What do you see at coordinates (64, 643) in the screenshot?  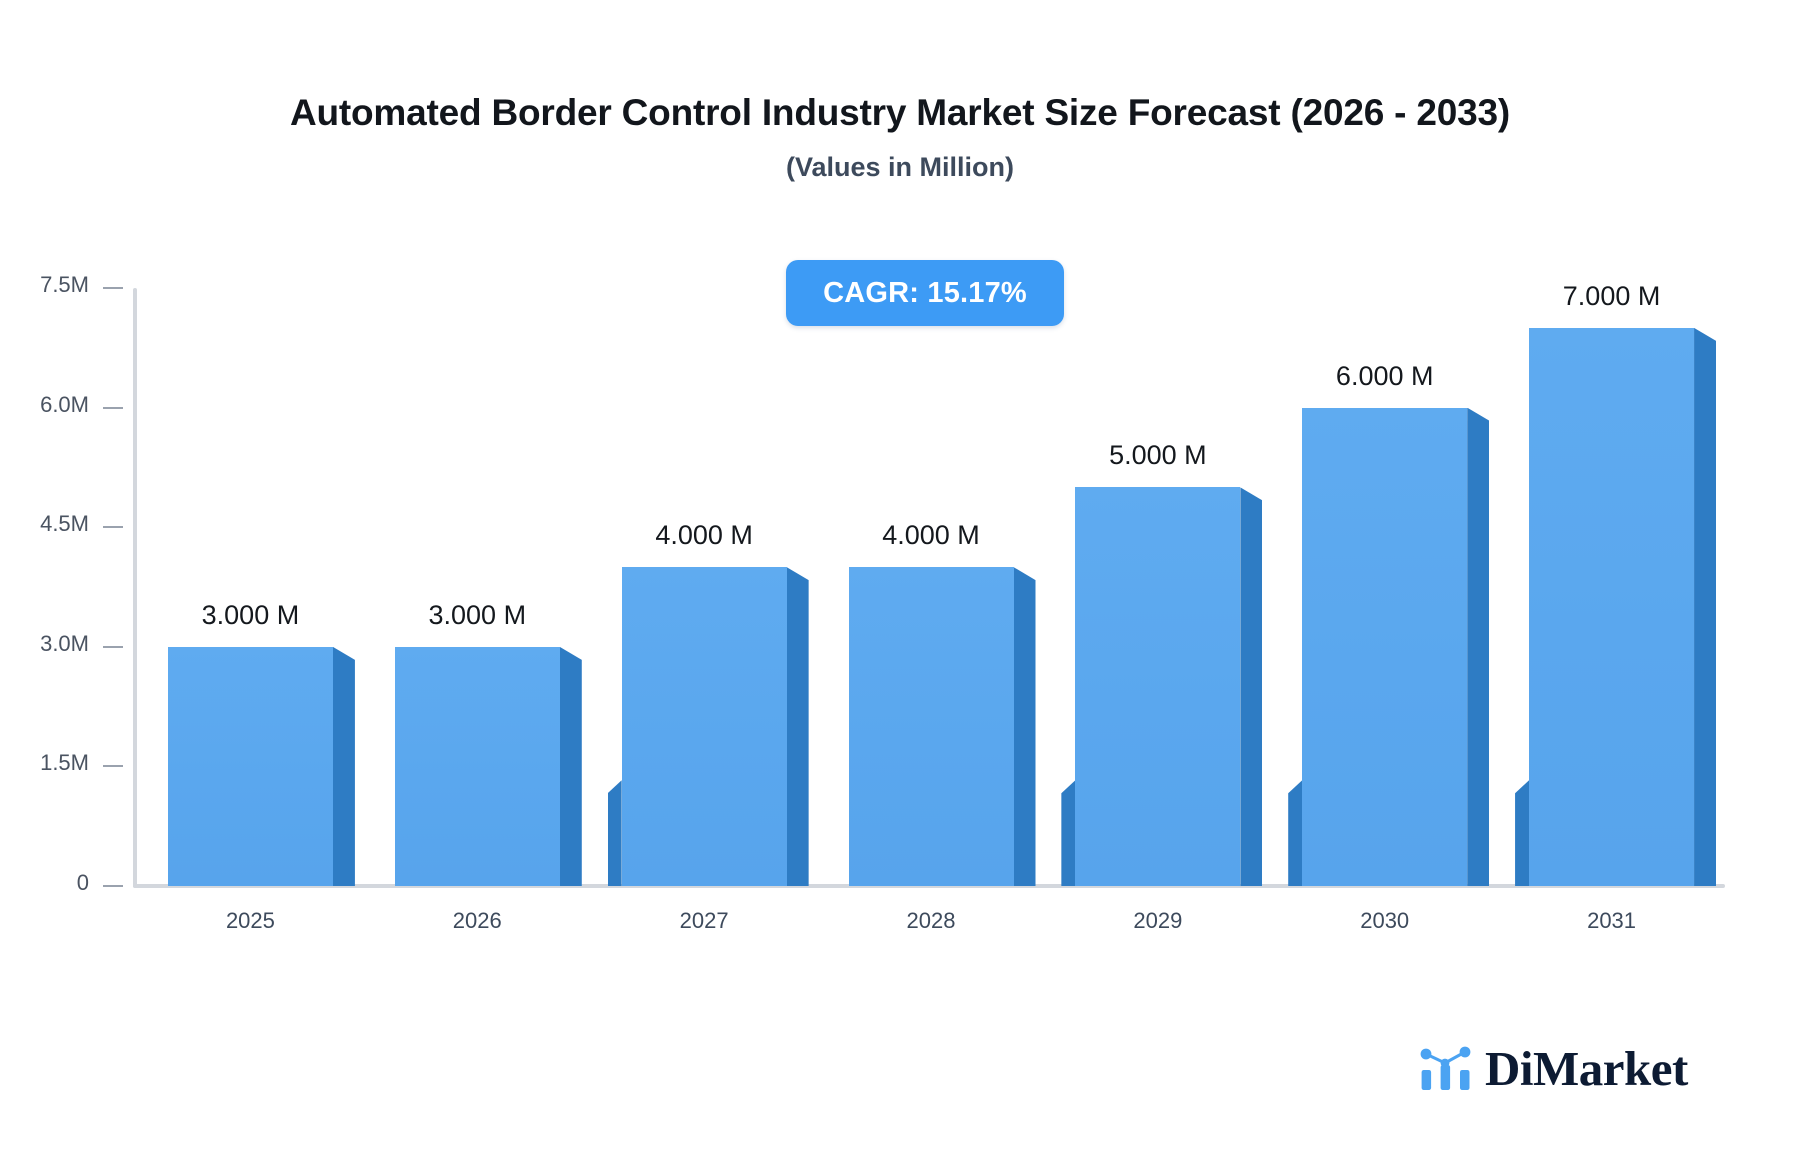 I see `y-axis-tick-label: 3.0M` at bounding box center [64, 643].